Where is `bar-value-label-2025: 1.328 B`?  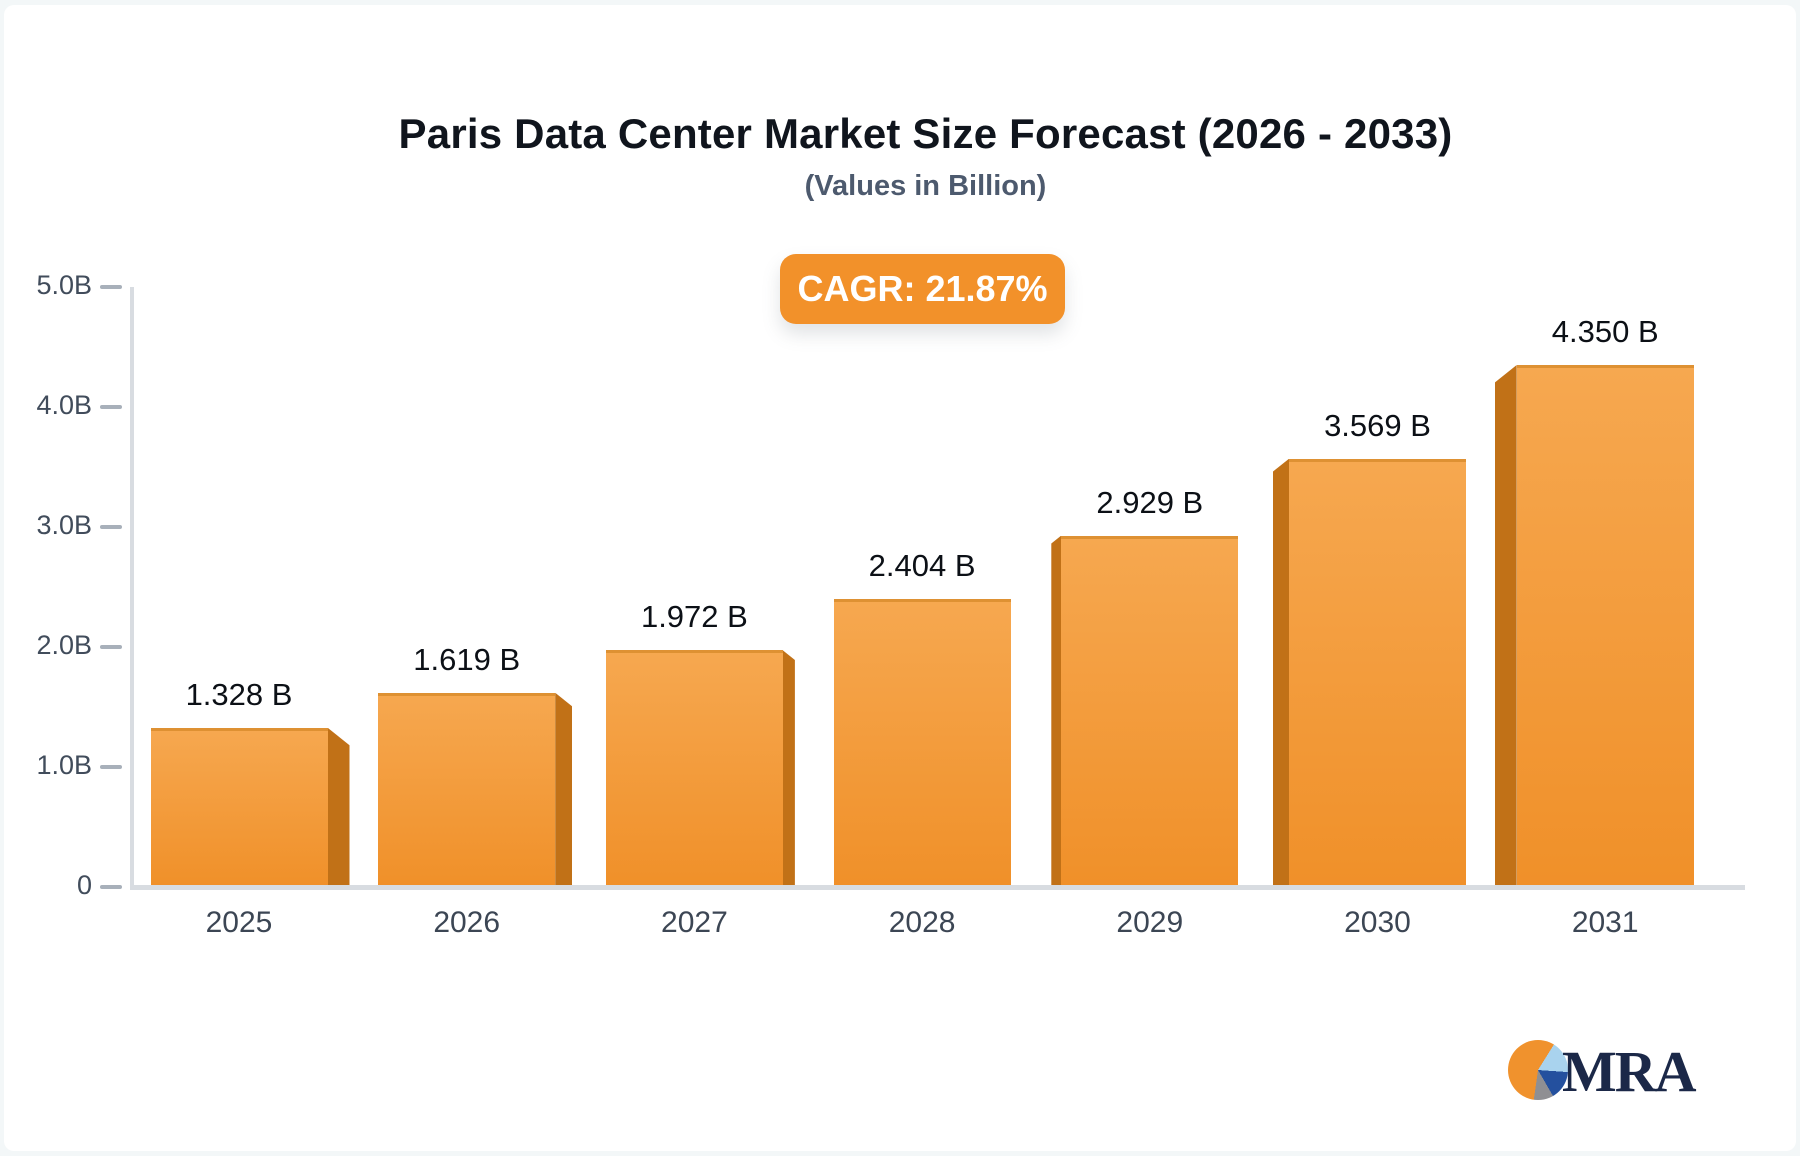
bar-value-label-2025: 1.328 B is located at coordinates (239, 694).